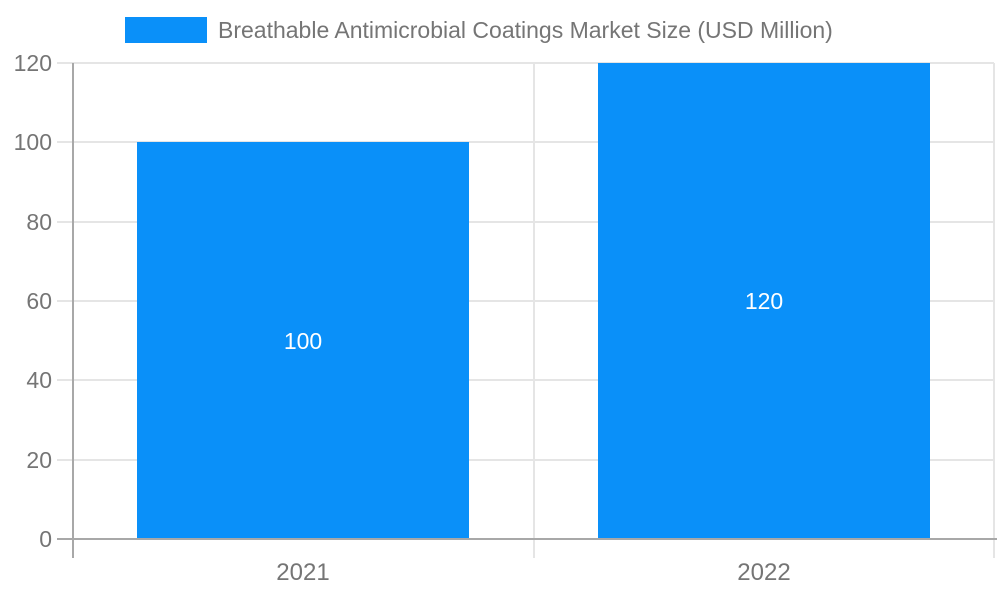 This screenshot has width=1000, height=600. What do you see at coordinates (73, 310) in the screenshot?
I see `y-axis-line` at bounding box center [73, 310].